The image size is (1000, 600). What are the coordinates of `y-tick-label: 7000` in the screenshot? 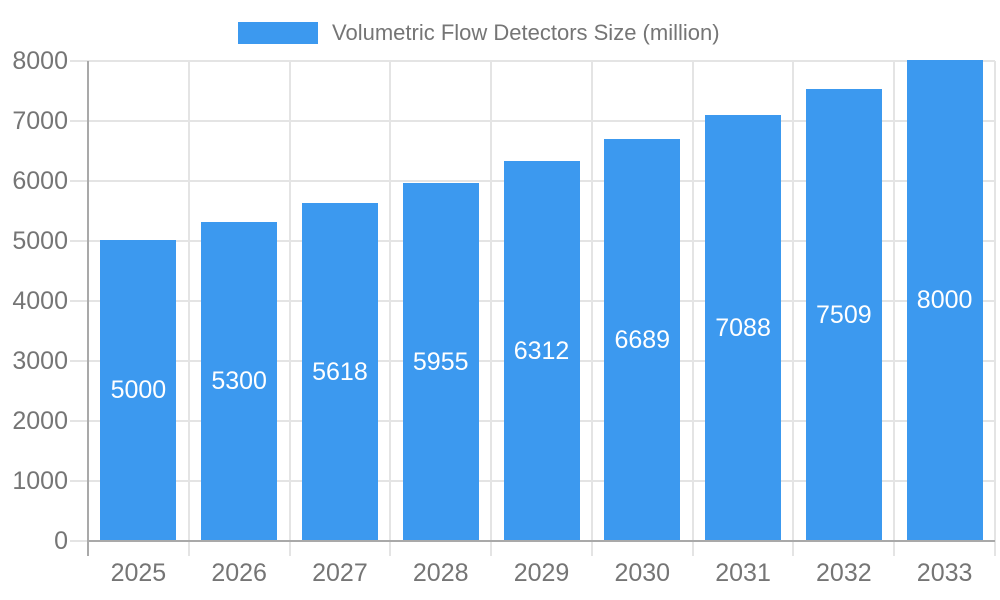 It's located at (40, 121).